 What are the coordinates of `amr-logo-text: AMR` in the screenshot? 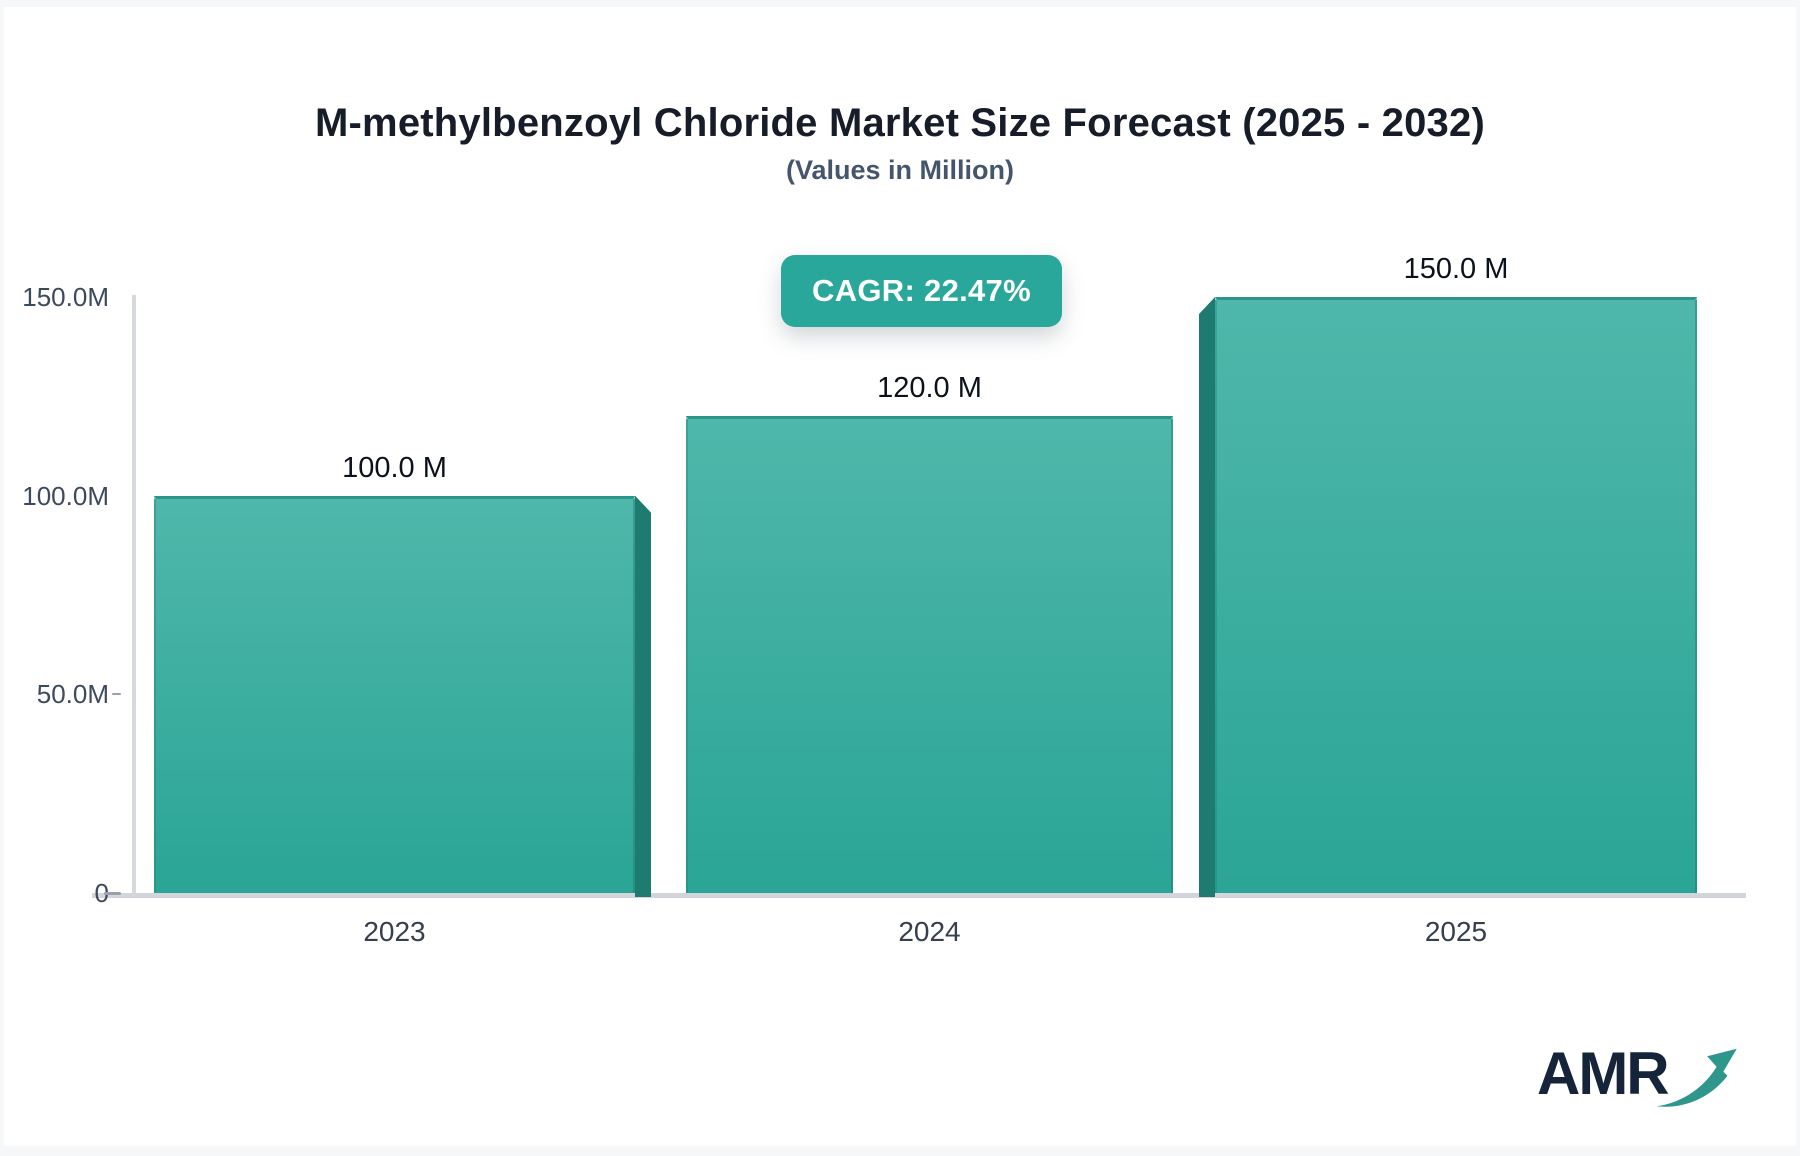 It's located at (1603, 1073).